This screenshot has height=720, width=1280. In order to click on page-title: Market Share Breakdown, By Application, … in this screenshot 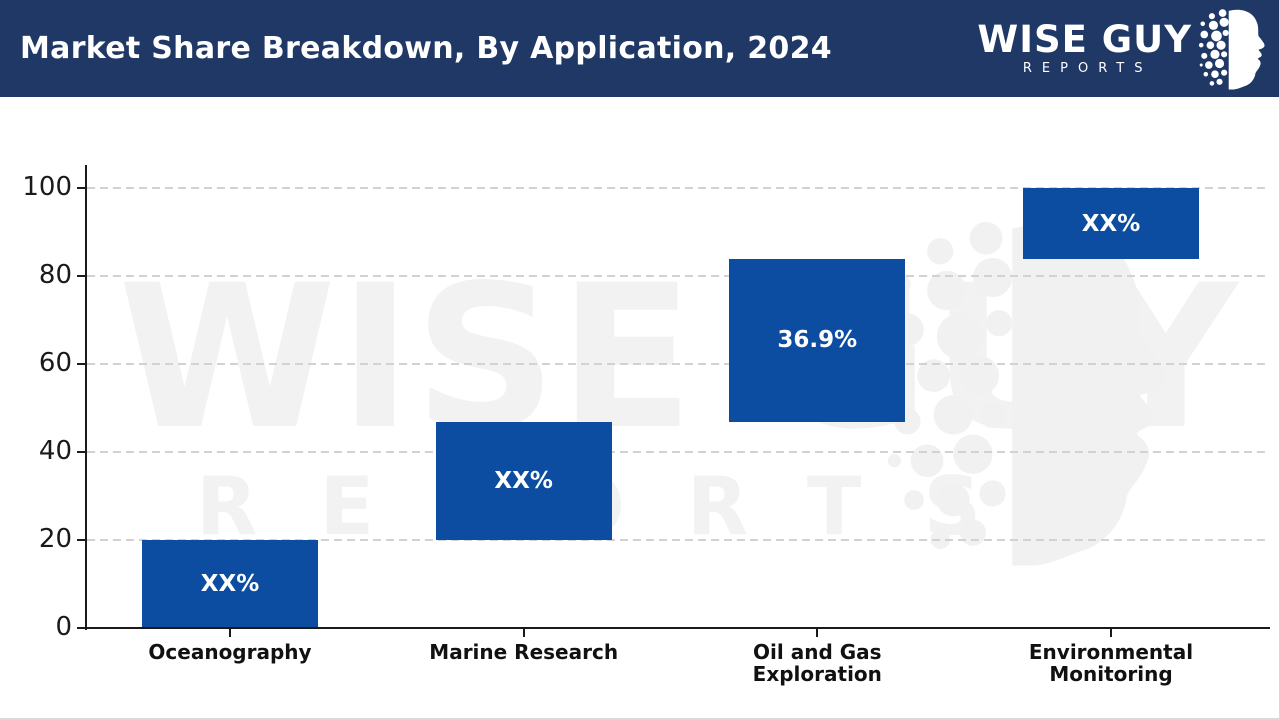, I will do `click(426, 48)`.